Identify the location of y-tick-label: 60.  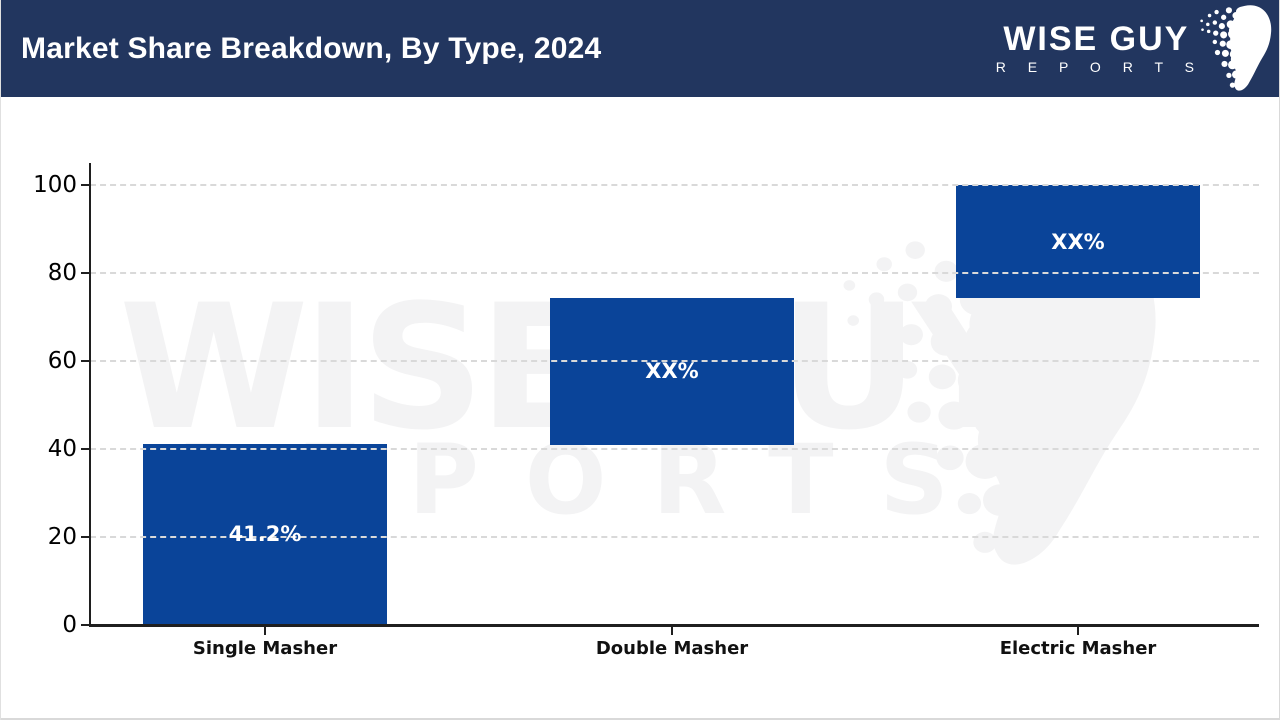
(62, 361).